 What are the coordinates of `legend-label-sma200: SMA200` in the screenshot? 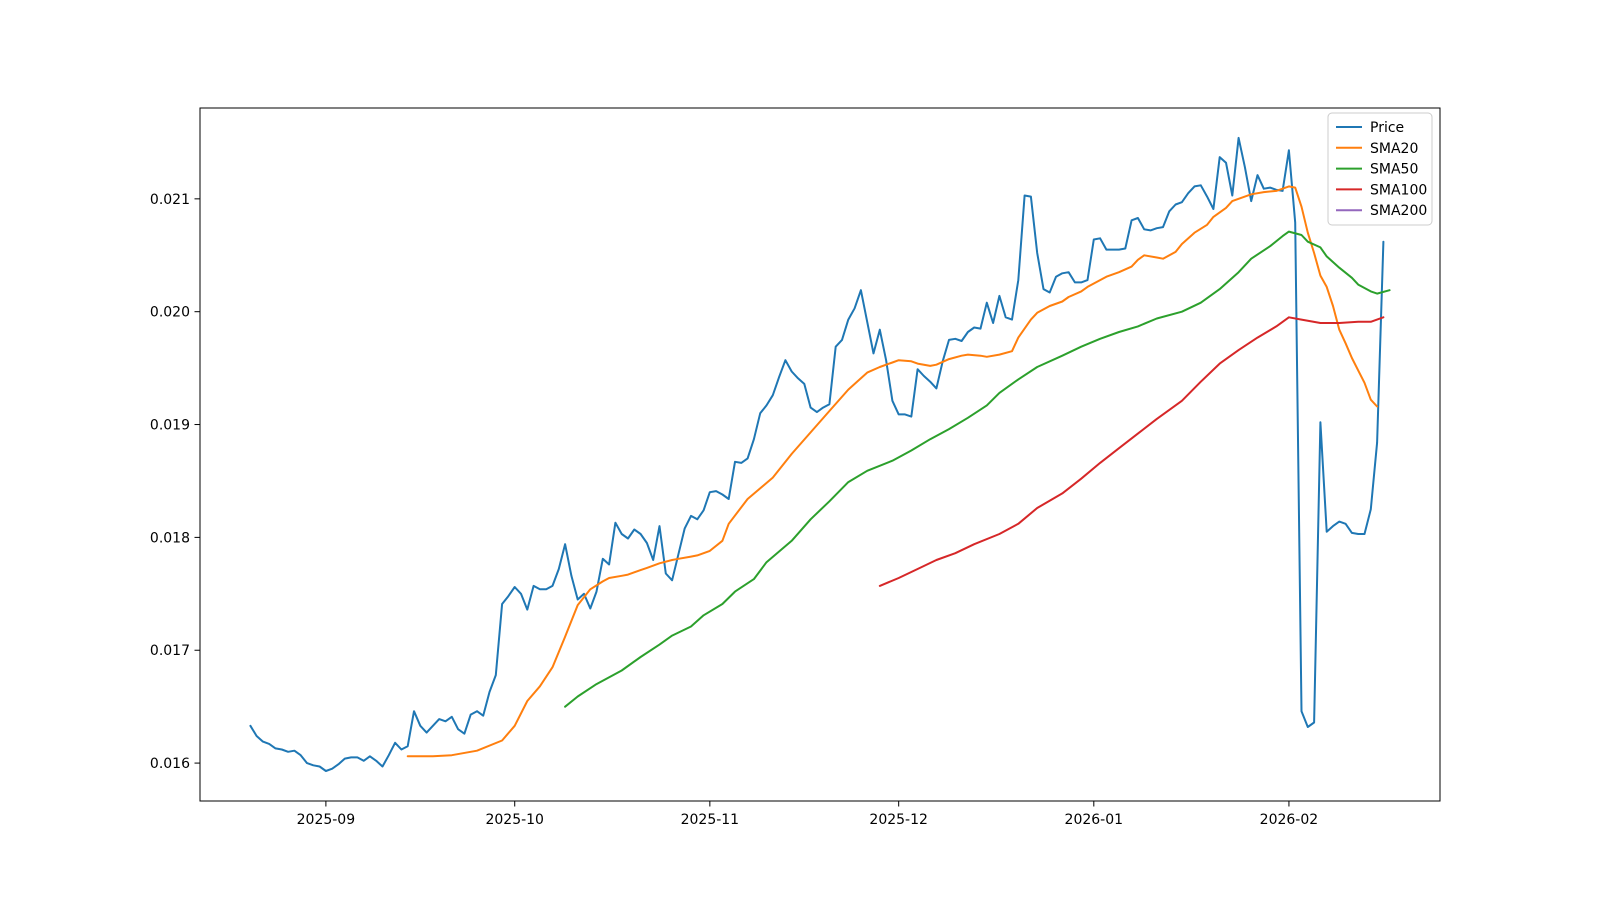 It's located at (1398, 211).